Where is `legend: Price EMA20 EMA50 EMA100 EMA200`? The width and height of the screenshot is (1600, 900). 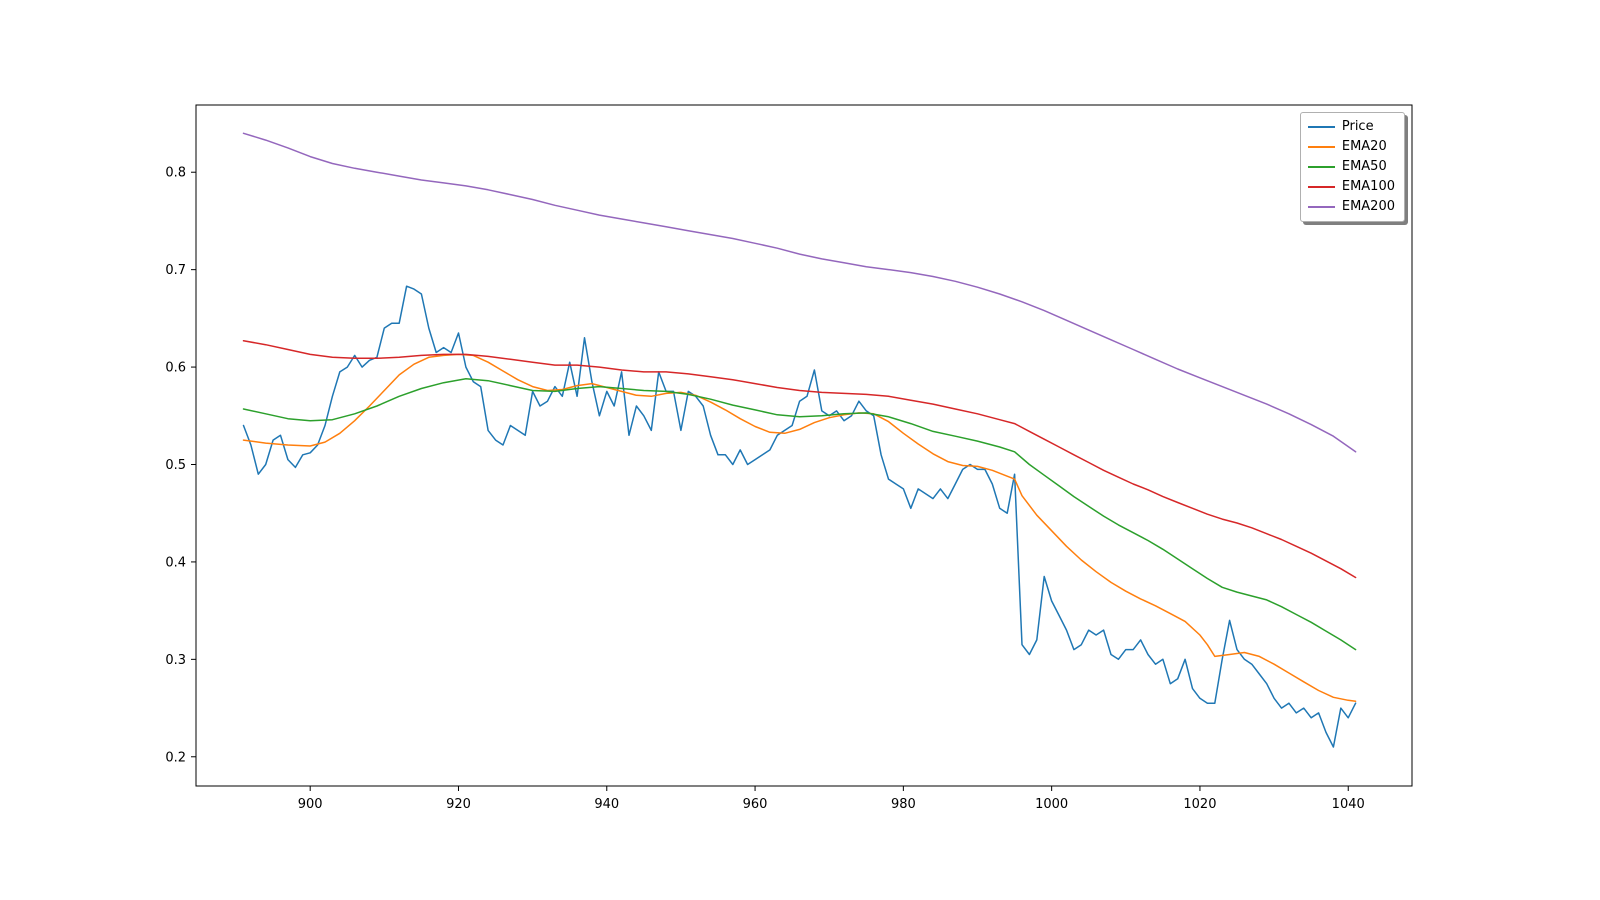 legend: Price EMA20 EMA50 EMA100 EMA200 is located at coordinates (1352, 167).